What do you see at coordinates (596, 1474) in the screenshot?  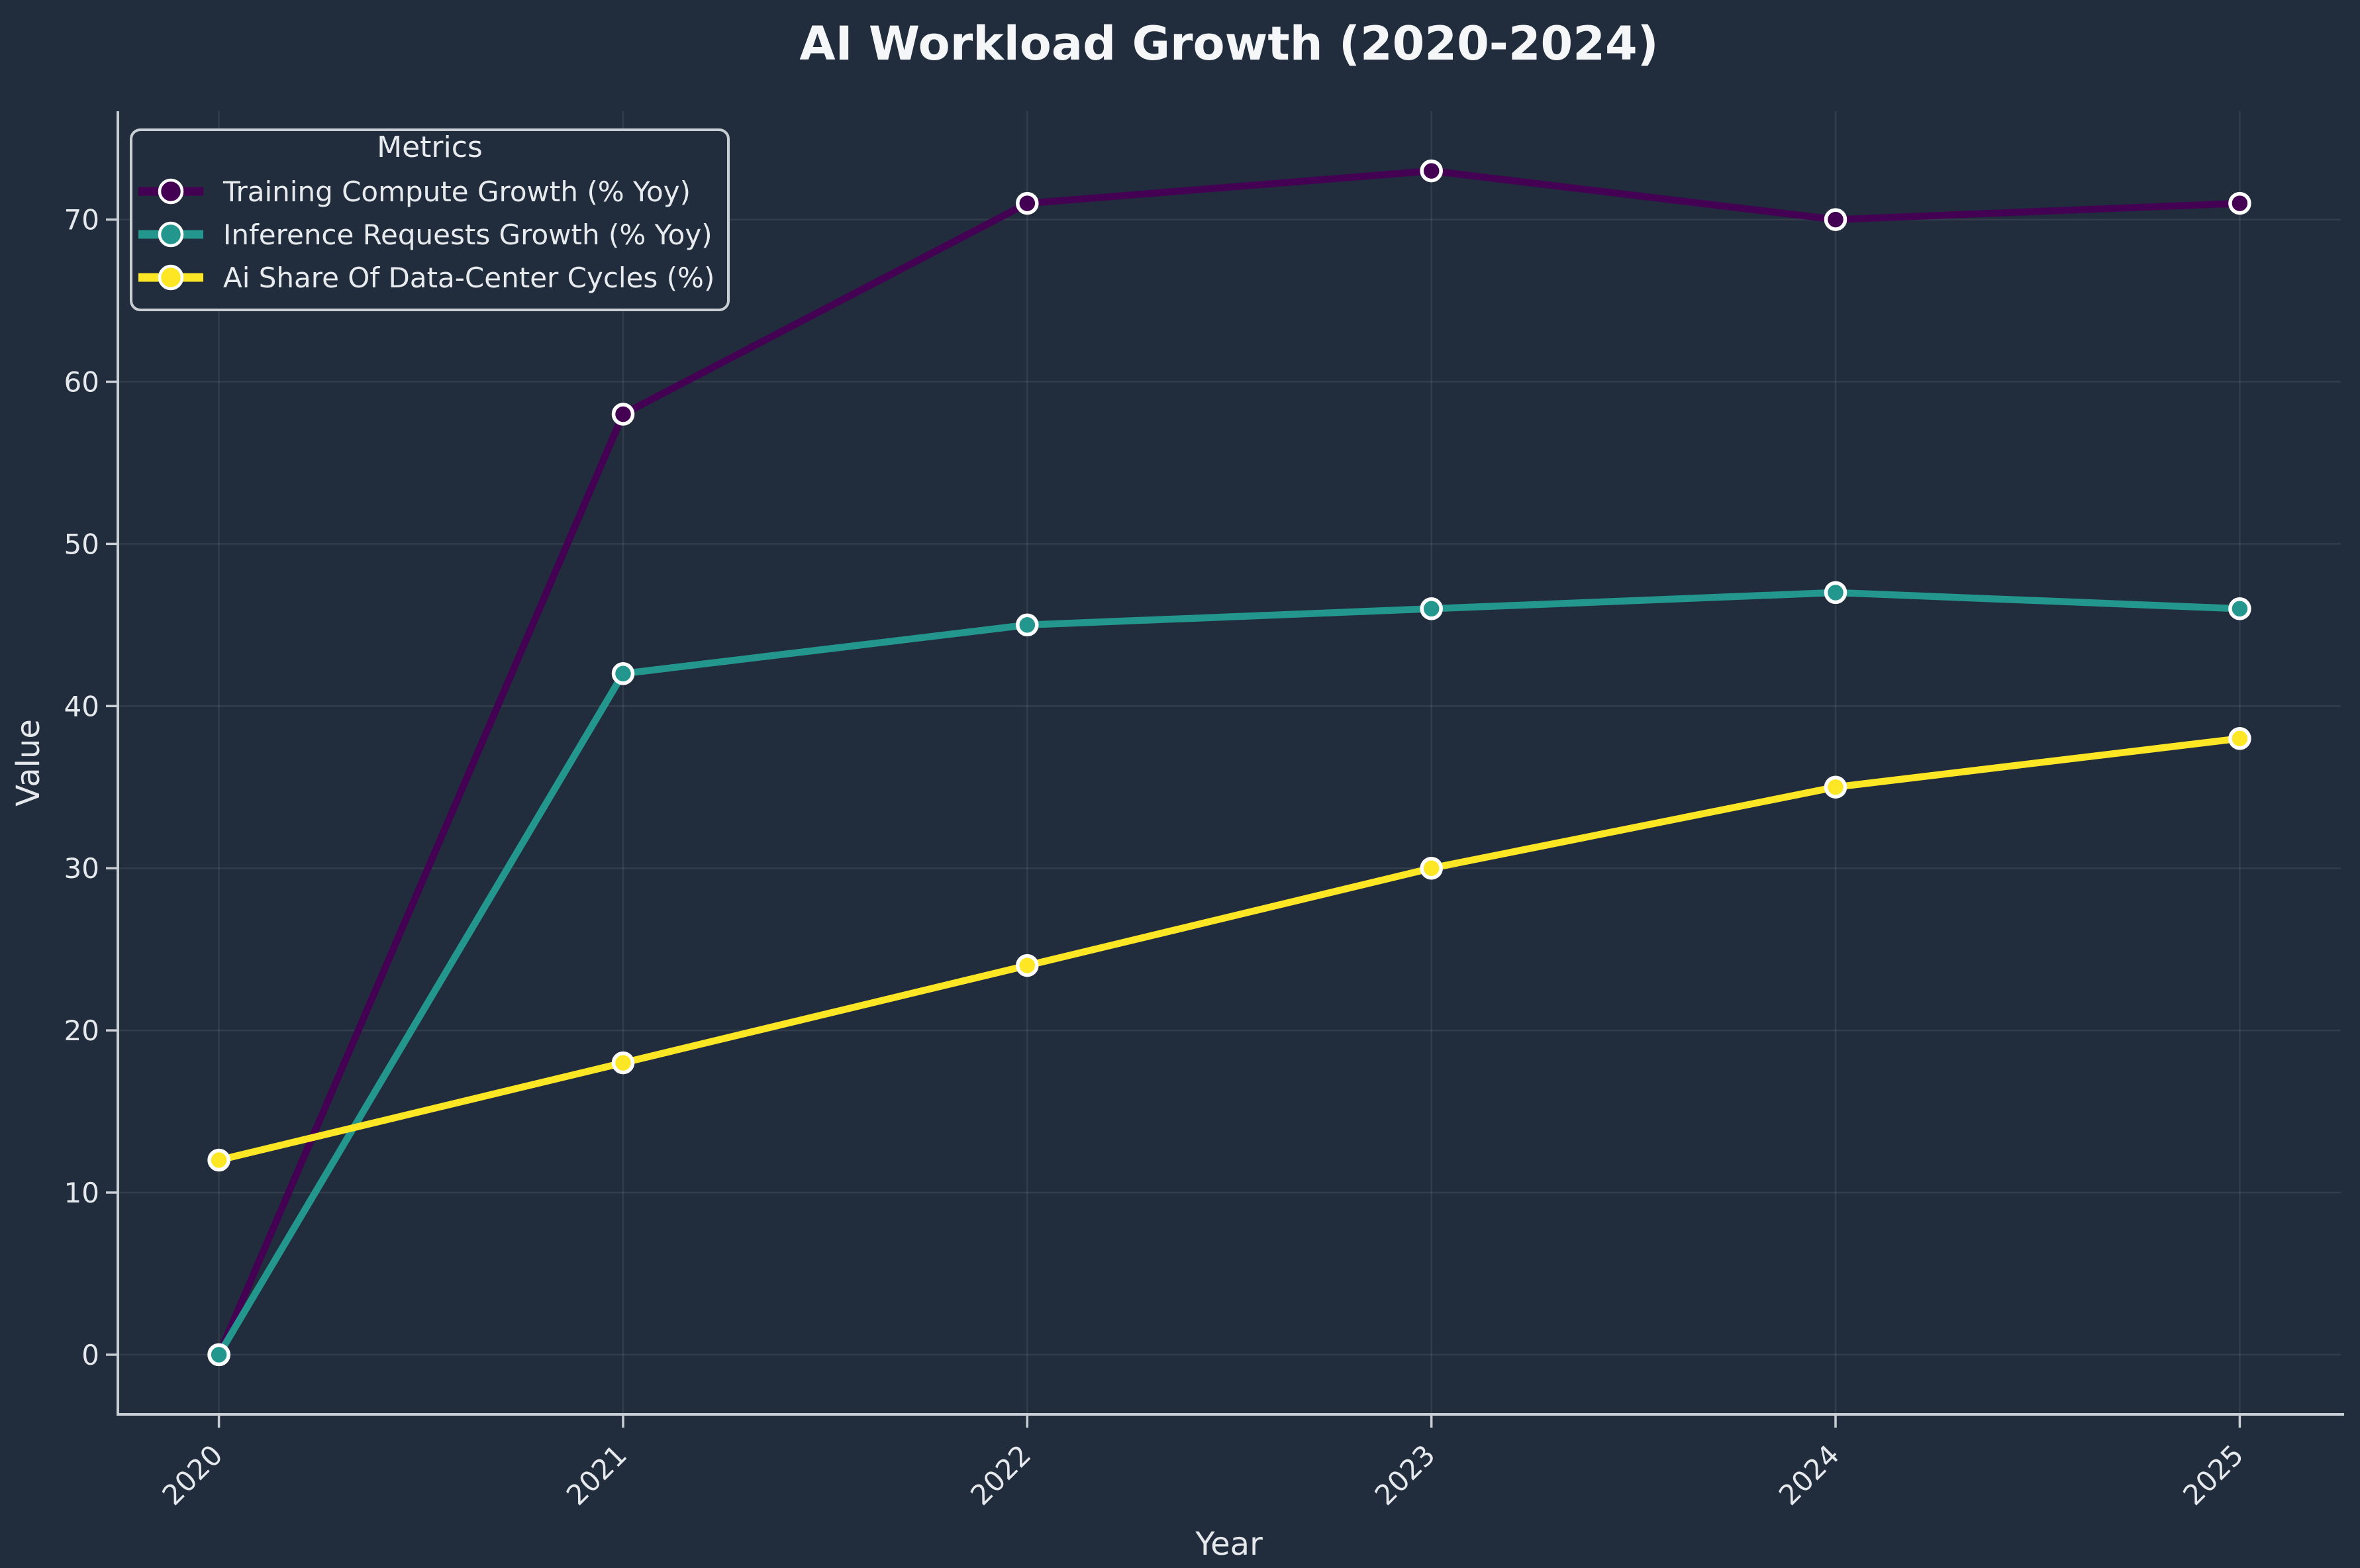 I see `x-tick-label: 2021` at bounding box center [596, 1474].